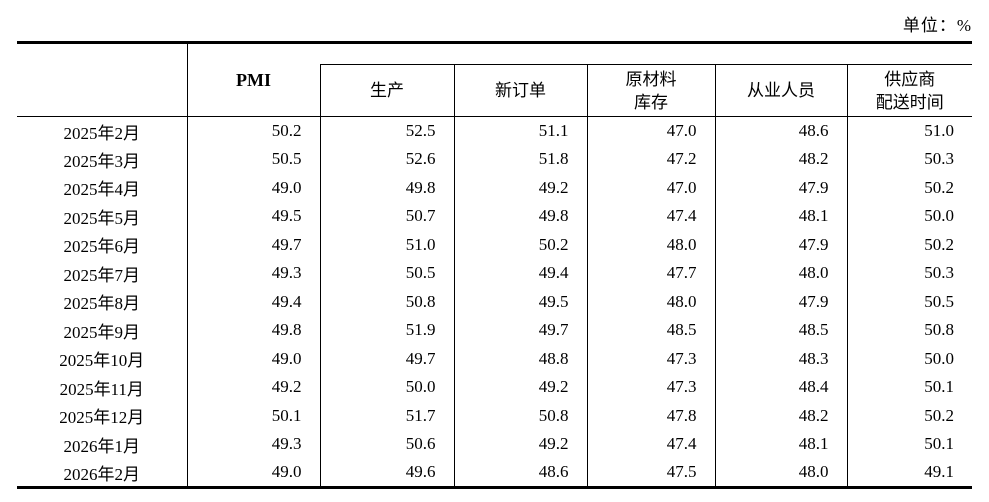 This screenshot has height=502, width=989. I want to click on table-row: 2025年4月 49.0 49.8 49.2 47.0 47.9 50.2, so click(494, 187).